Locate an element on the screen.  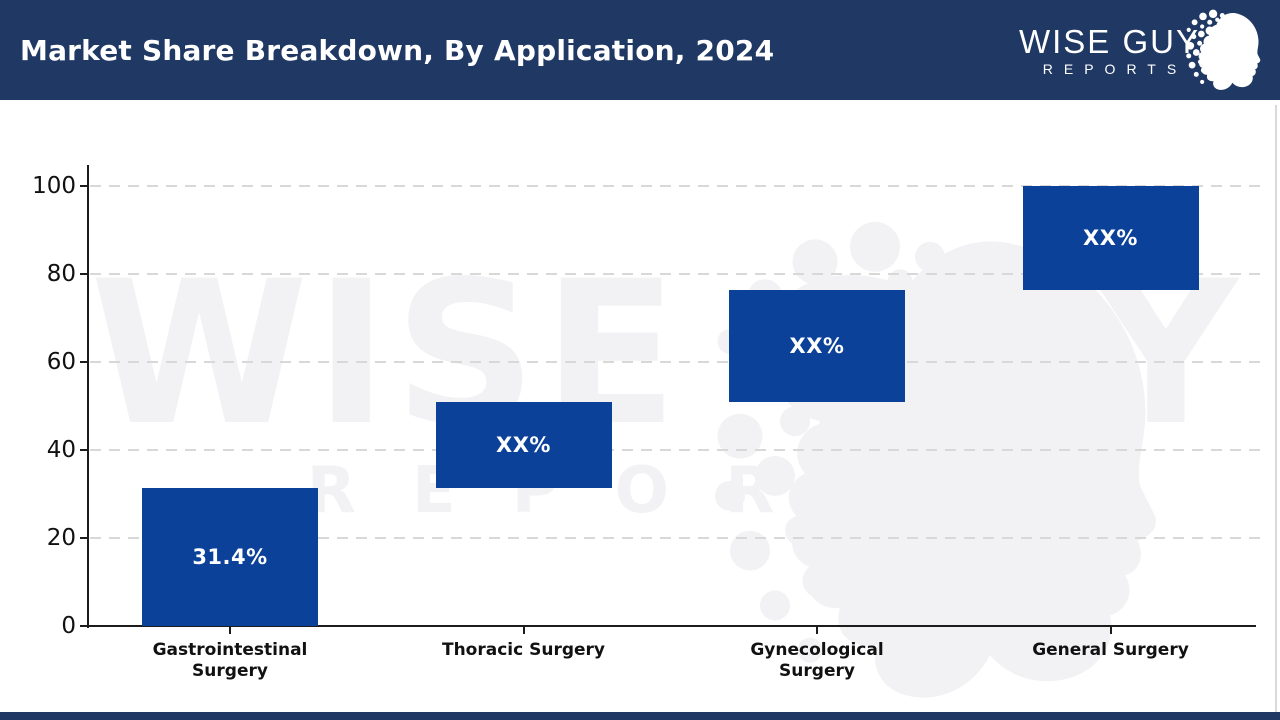
y-tick-label-80: 80 is located at coordinates (61, 274).